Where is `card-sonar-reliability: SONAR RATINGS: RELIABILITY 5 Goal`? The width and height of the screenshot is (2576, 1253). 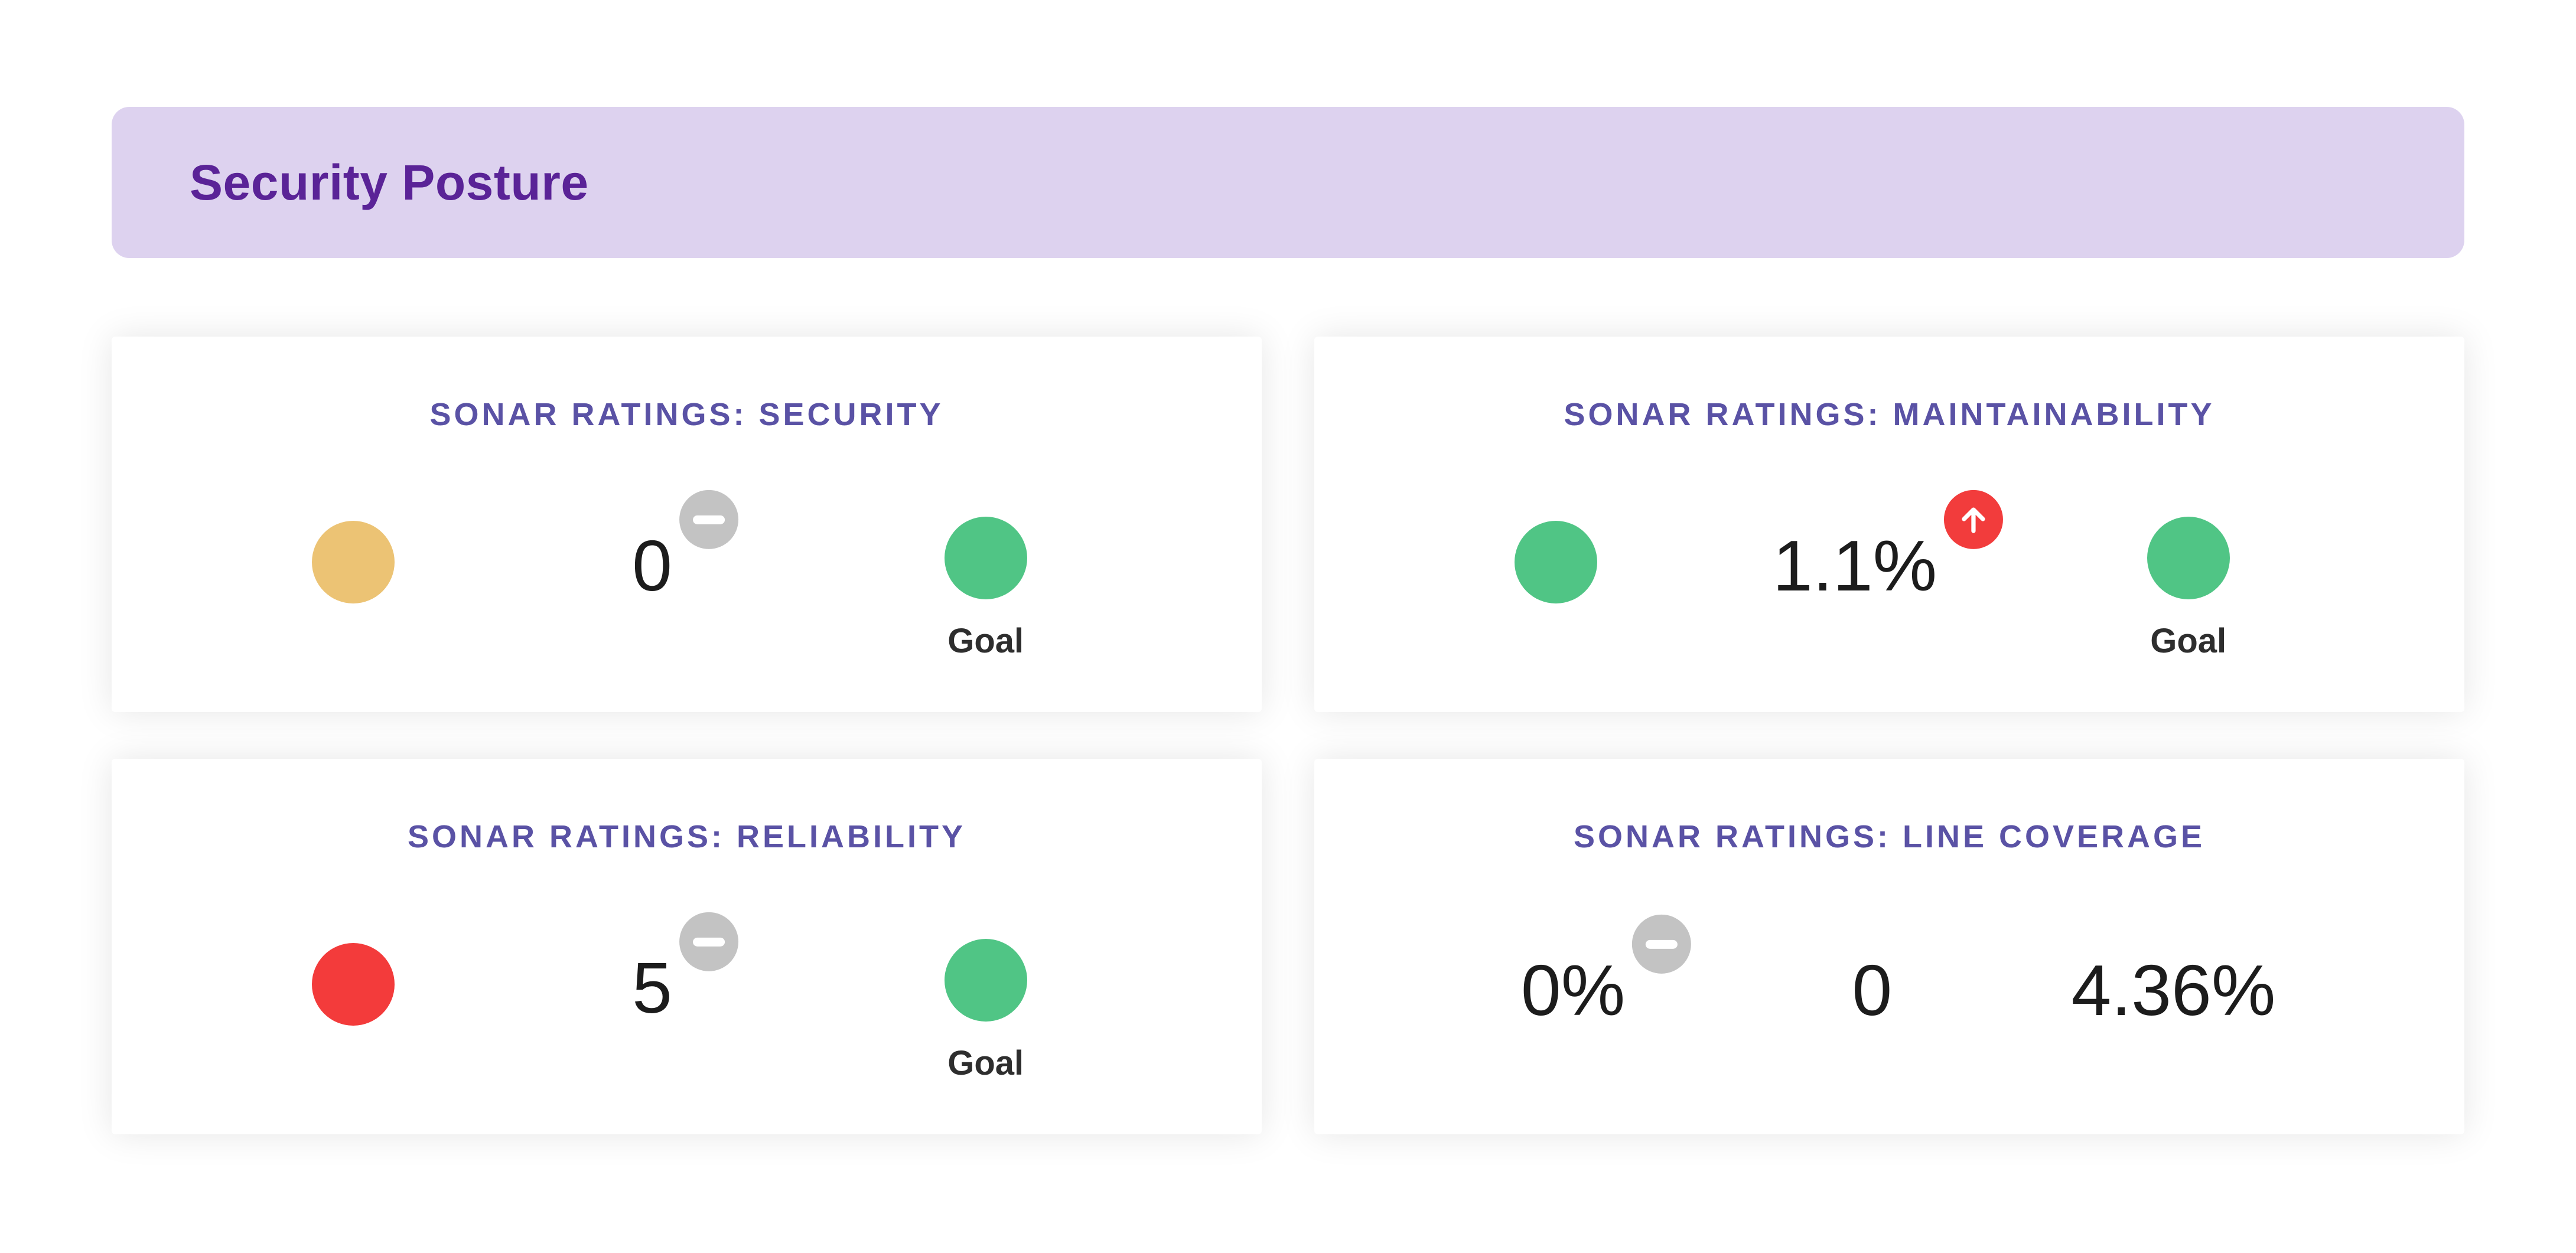
card-sonar-reliability: SONAR RATINGS: RELIABILITY 5 Goal is located at coordinates (687, 947).